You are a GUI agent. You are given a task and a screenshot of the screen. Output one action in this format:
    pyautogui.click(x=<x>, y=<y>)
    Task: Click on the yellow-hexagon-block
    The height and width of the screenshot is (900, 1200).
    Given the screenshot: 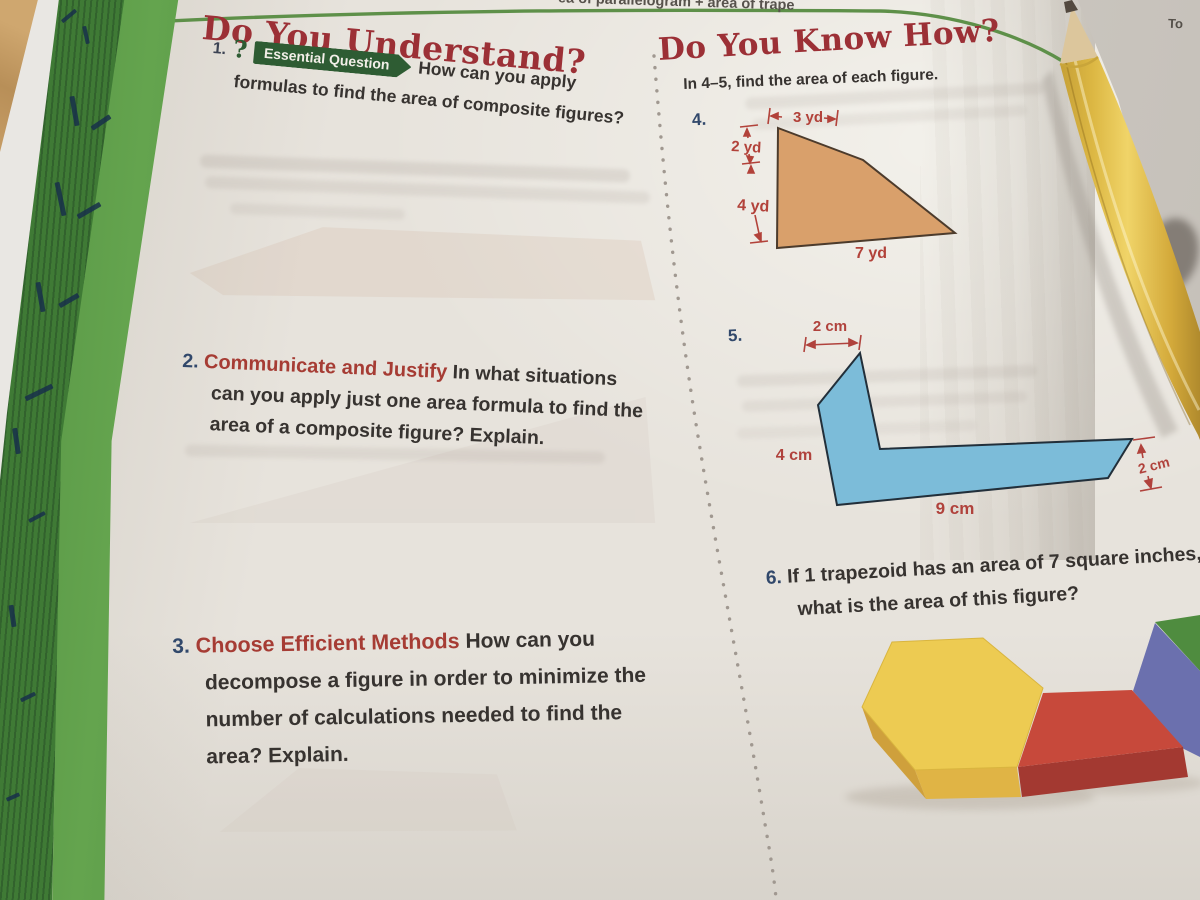 What is the action you would take?
    pyautogui.click(x=952, y=704)
    